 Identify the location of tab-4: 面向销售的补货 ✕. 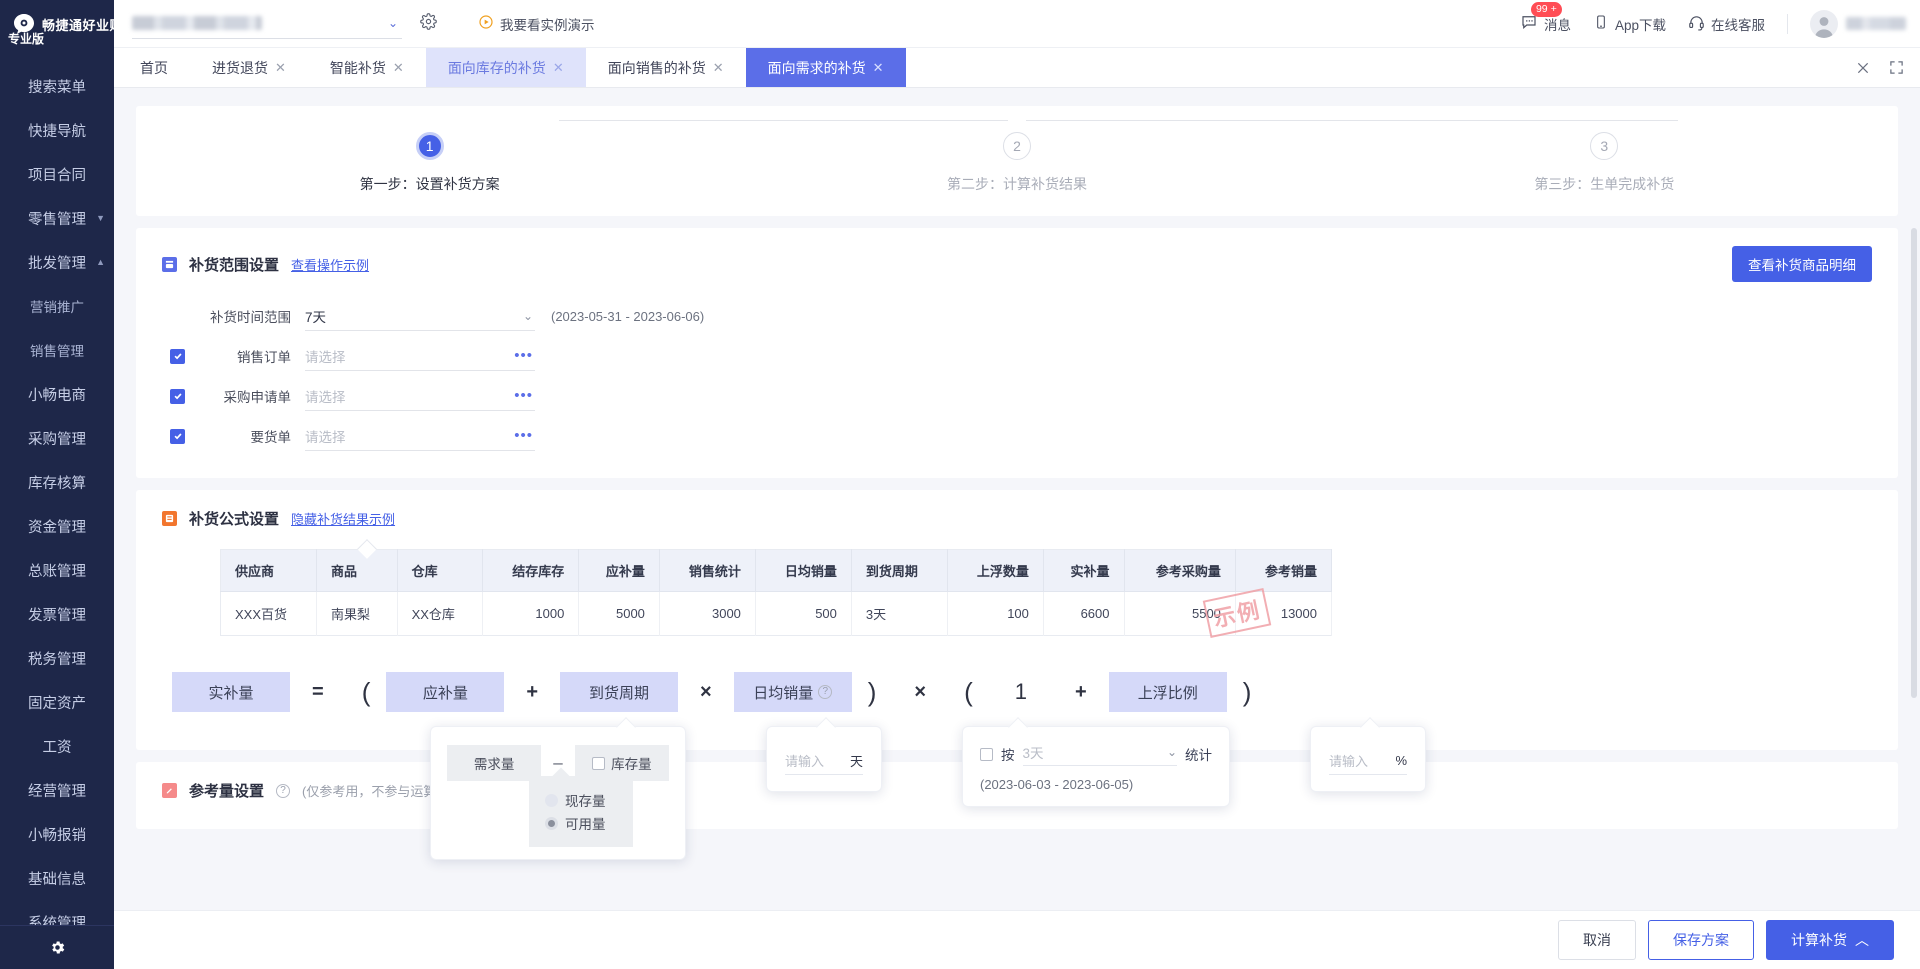
(666, 67).